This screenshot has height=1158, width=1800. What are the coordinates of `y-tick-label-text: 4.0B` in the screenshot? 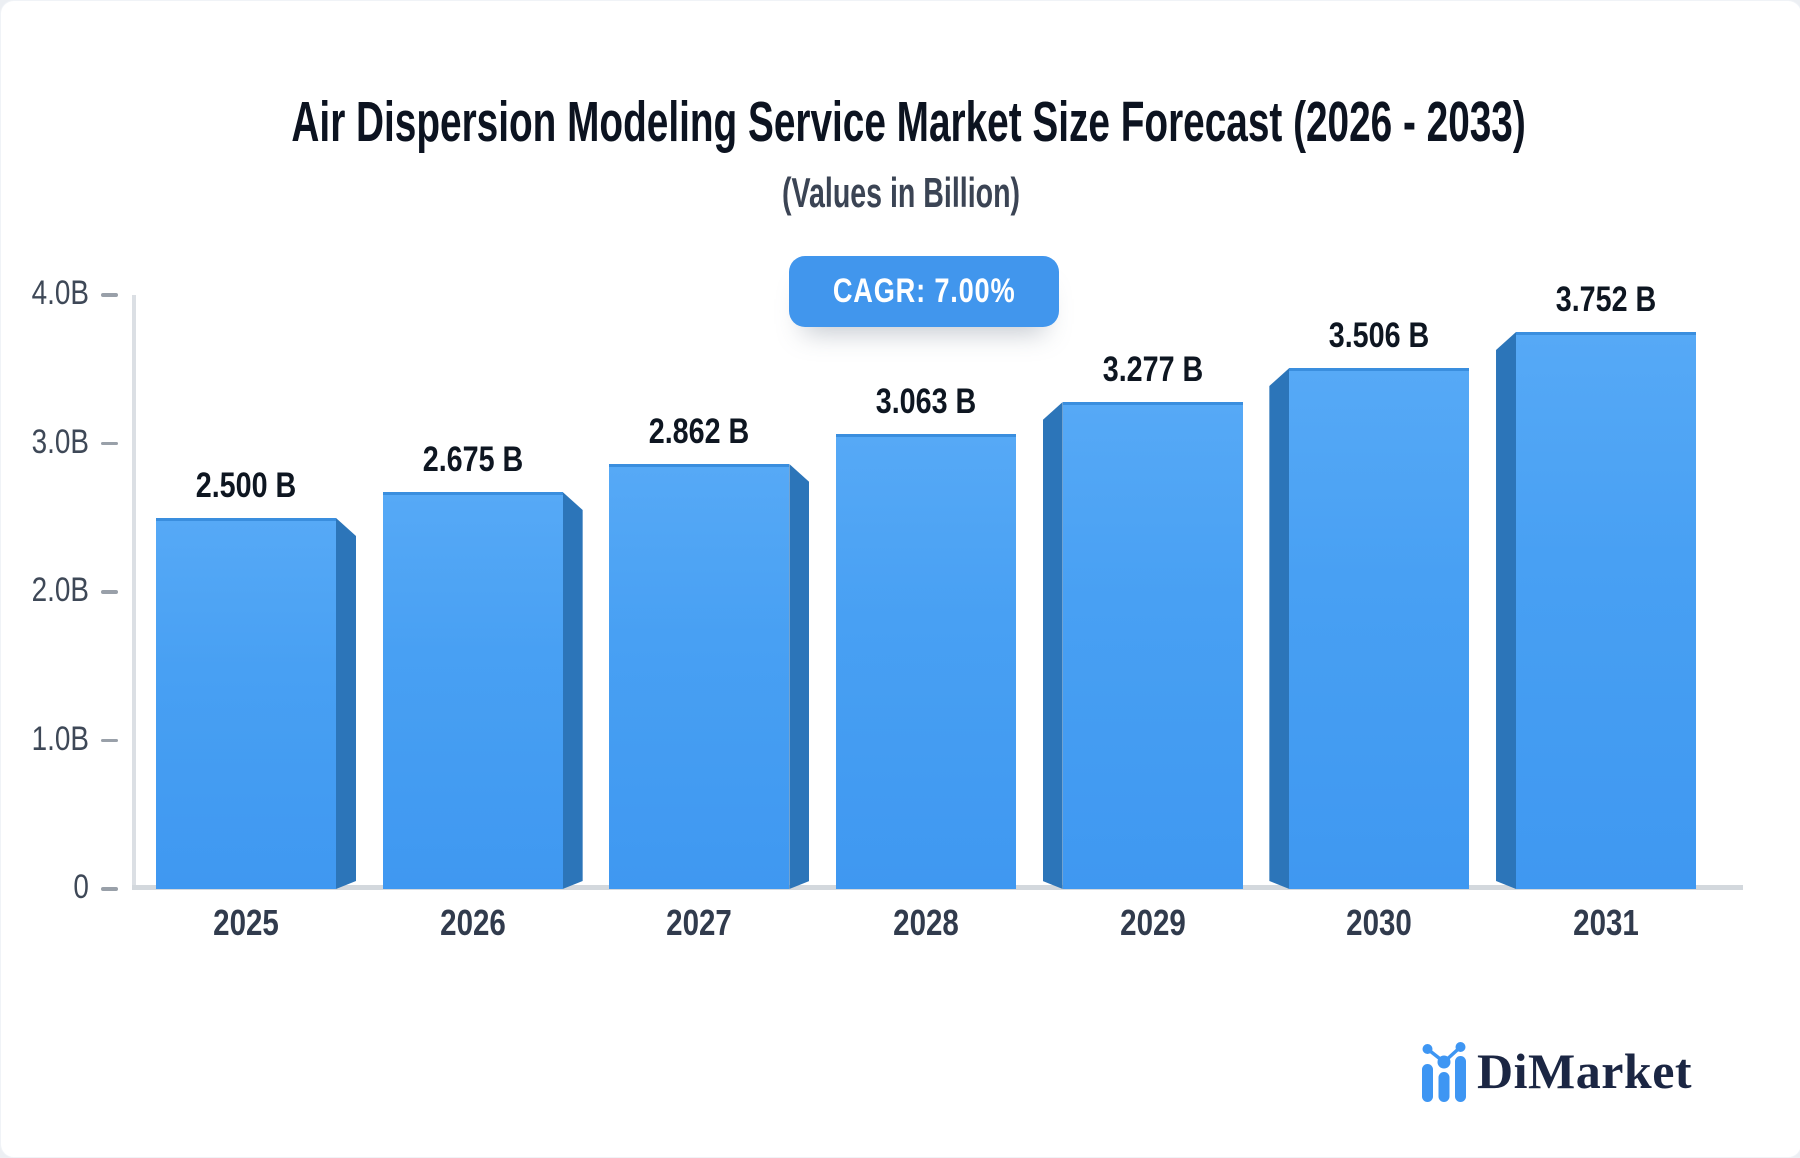 It's located at (60, 293).